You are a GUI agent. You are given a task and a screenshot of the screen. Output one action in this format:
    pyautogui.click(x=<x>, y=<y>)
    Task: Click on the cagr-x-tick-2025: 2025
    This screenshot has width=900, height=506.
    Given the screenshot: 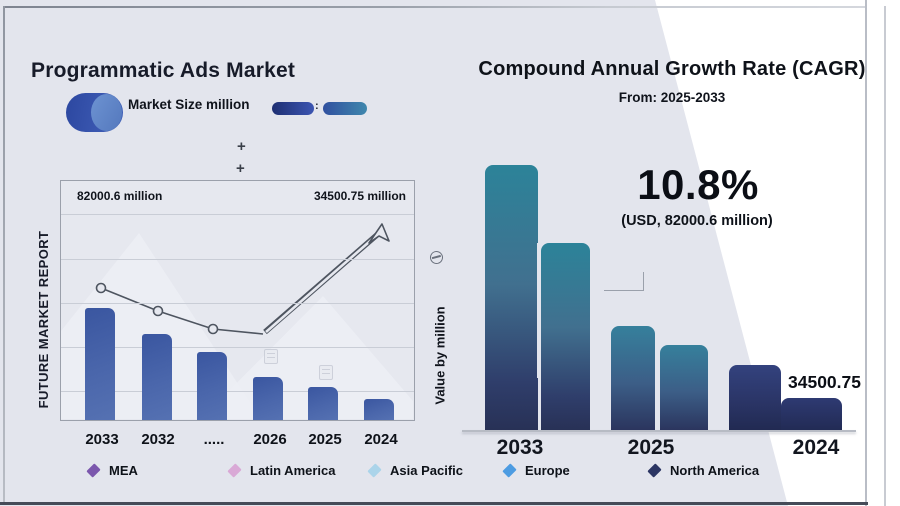 What is the action you would take?
    pyautogui.click(x=651, y=447)
    